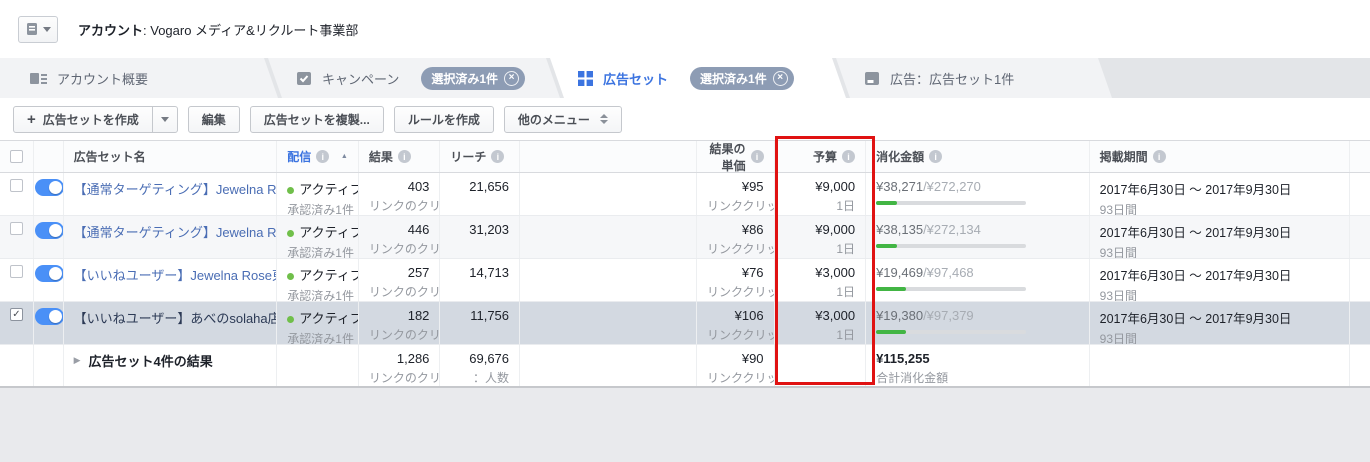 Image resolution: width=1370 pixels, height=462 pixels. I want to click on select-all-checkbox, so click(16, 156).